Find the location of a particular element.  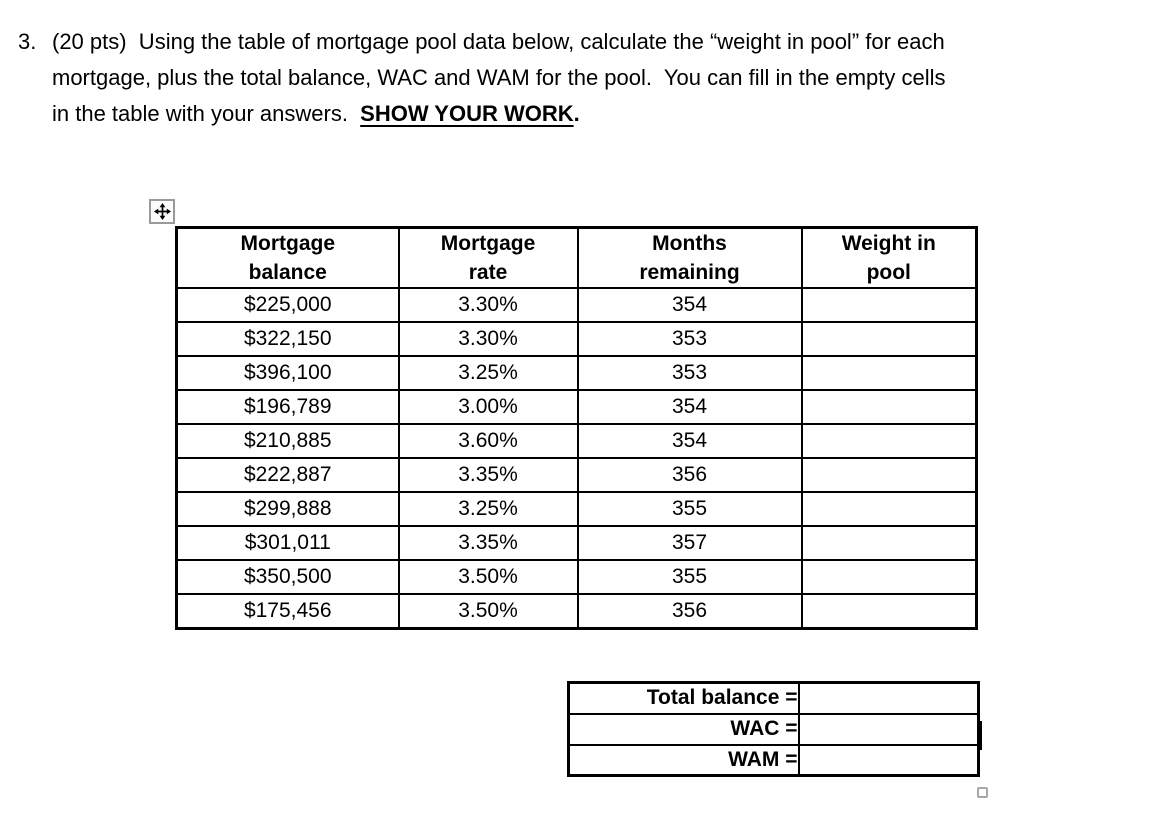

table-row: $350,500 3.50% 355 is located at coordinates (576, 577).